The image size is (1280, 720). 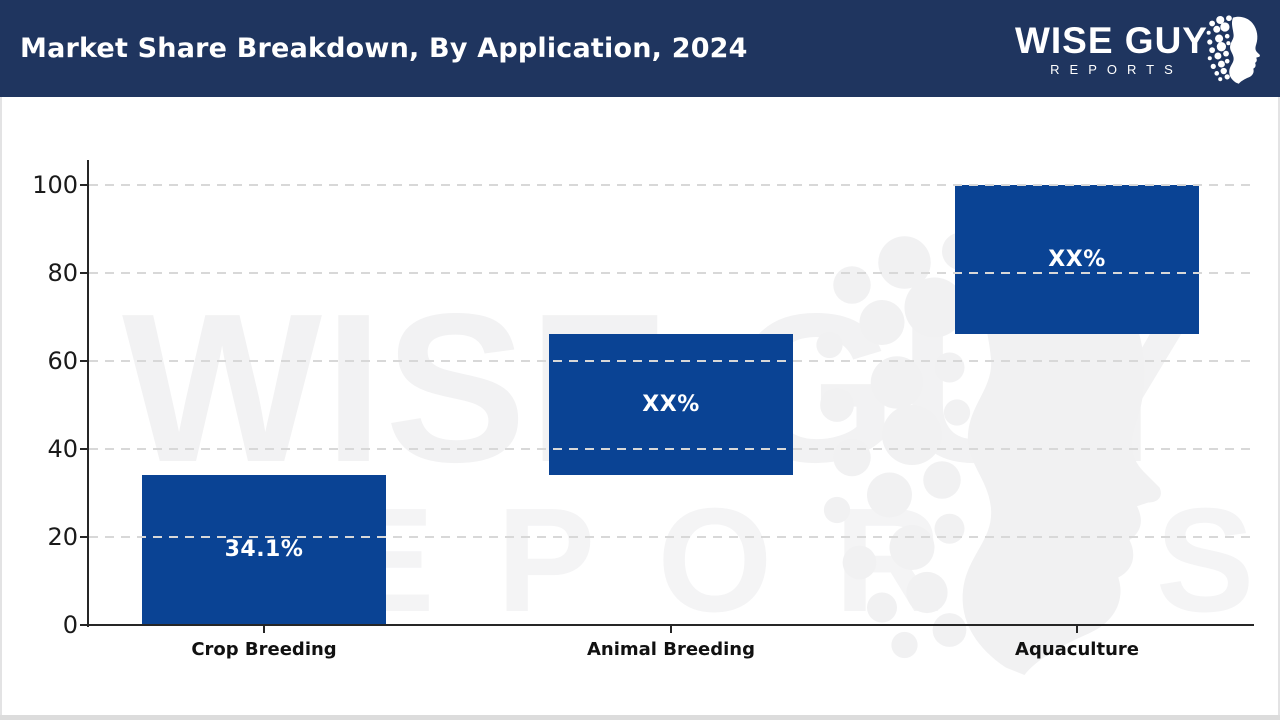 I want to click on page-border-right, so click(x=1279, y=408).